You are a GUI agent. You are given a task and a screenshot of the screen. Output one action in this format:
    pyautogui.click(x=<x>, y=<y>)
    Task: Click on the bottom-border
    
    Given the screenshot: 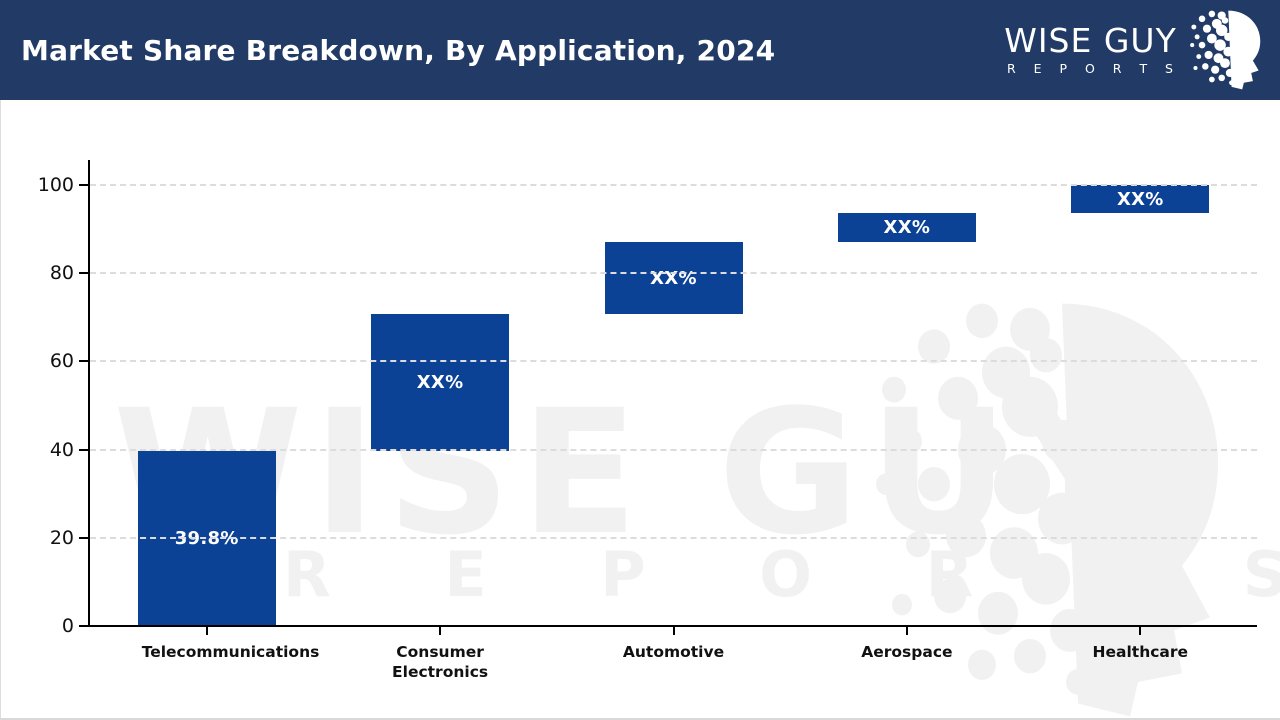 What is the action you would take?
    pyautogui.click(x=640, y=719)
    